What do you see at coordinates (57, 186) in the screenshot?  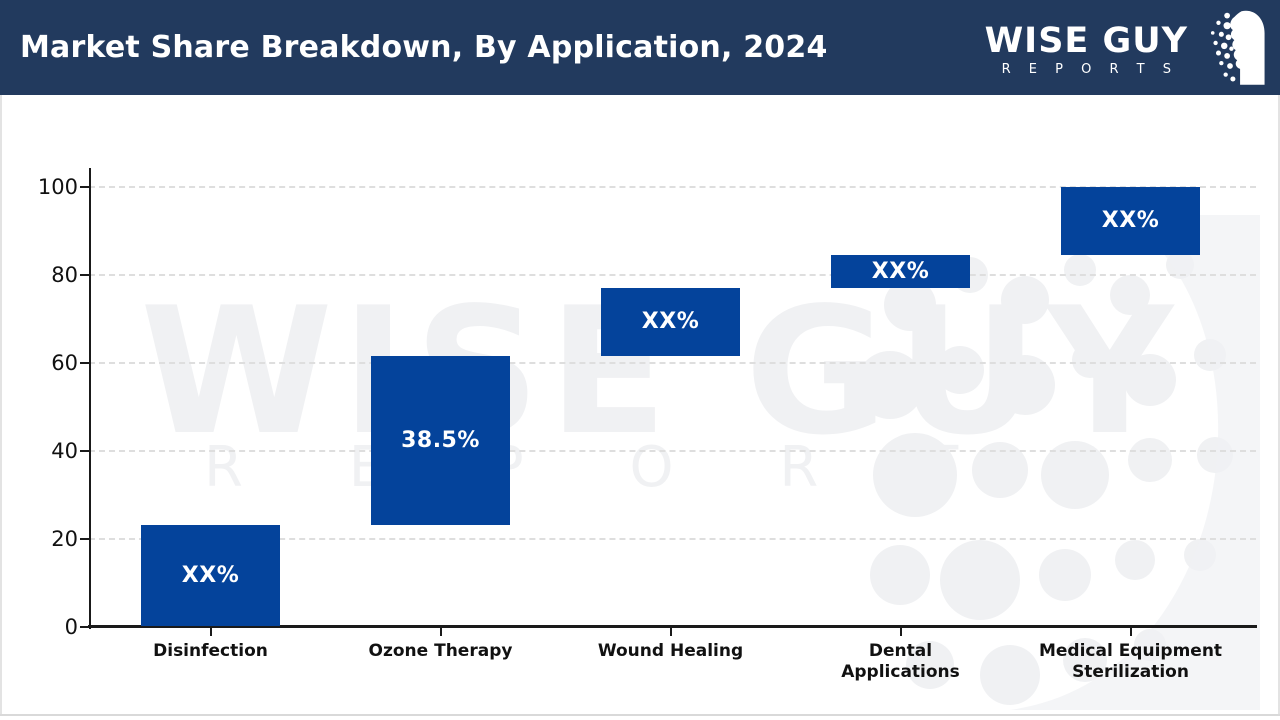 I see `y-axis-tick-label: 100` at bounding box center [57, 186].